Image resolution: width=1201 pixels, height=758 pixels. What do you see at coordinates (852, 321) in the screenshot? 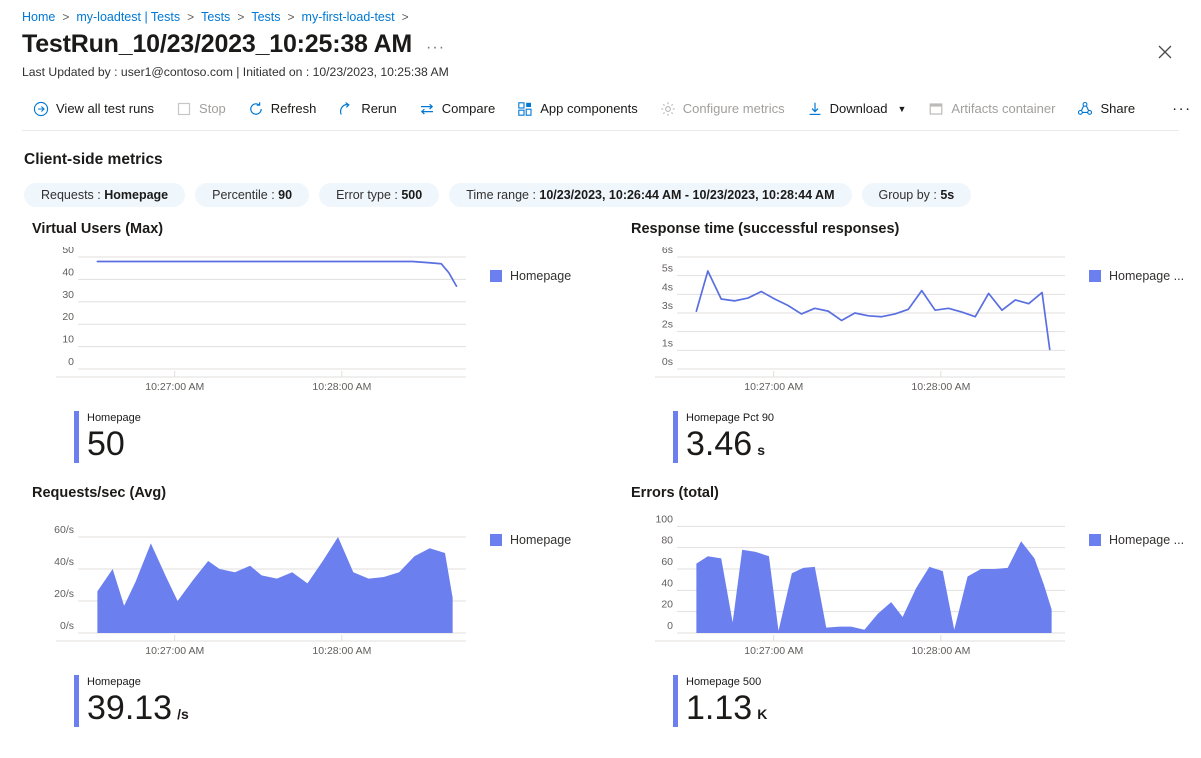
I see `chart-plot-response-time: 0s 1s 2s 3s 4s 5s 6s 10:27:00 AM 10:28:00 AM` at bounding box center [852, 321].